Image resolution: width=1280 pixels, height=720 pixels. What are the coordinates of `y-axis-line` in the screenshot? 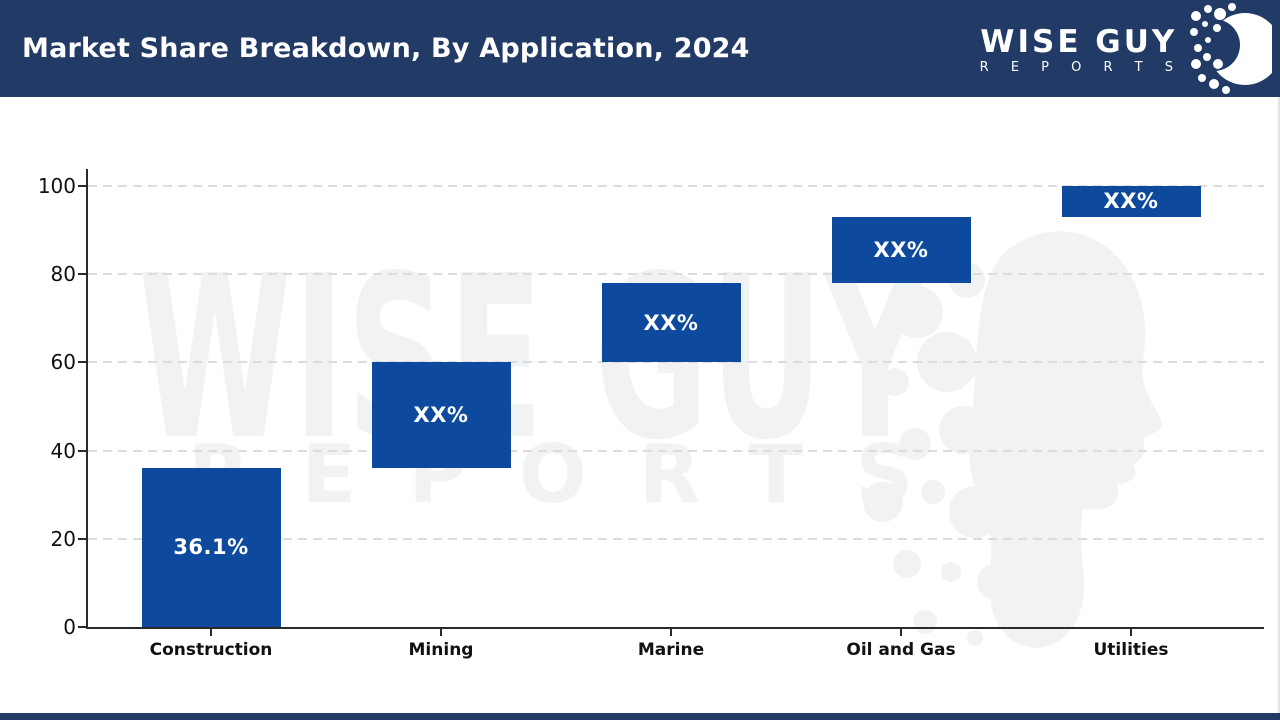 It's located at (87, 399).